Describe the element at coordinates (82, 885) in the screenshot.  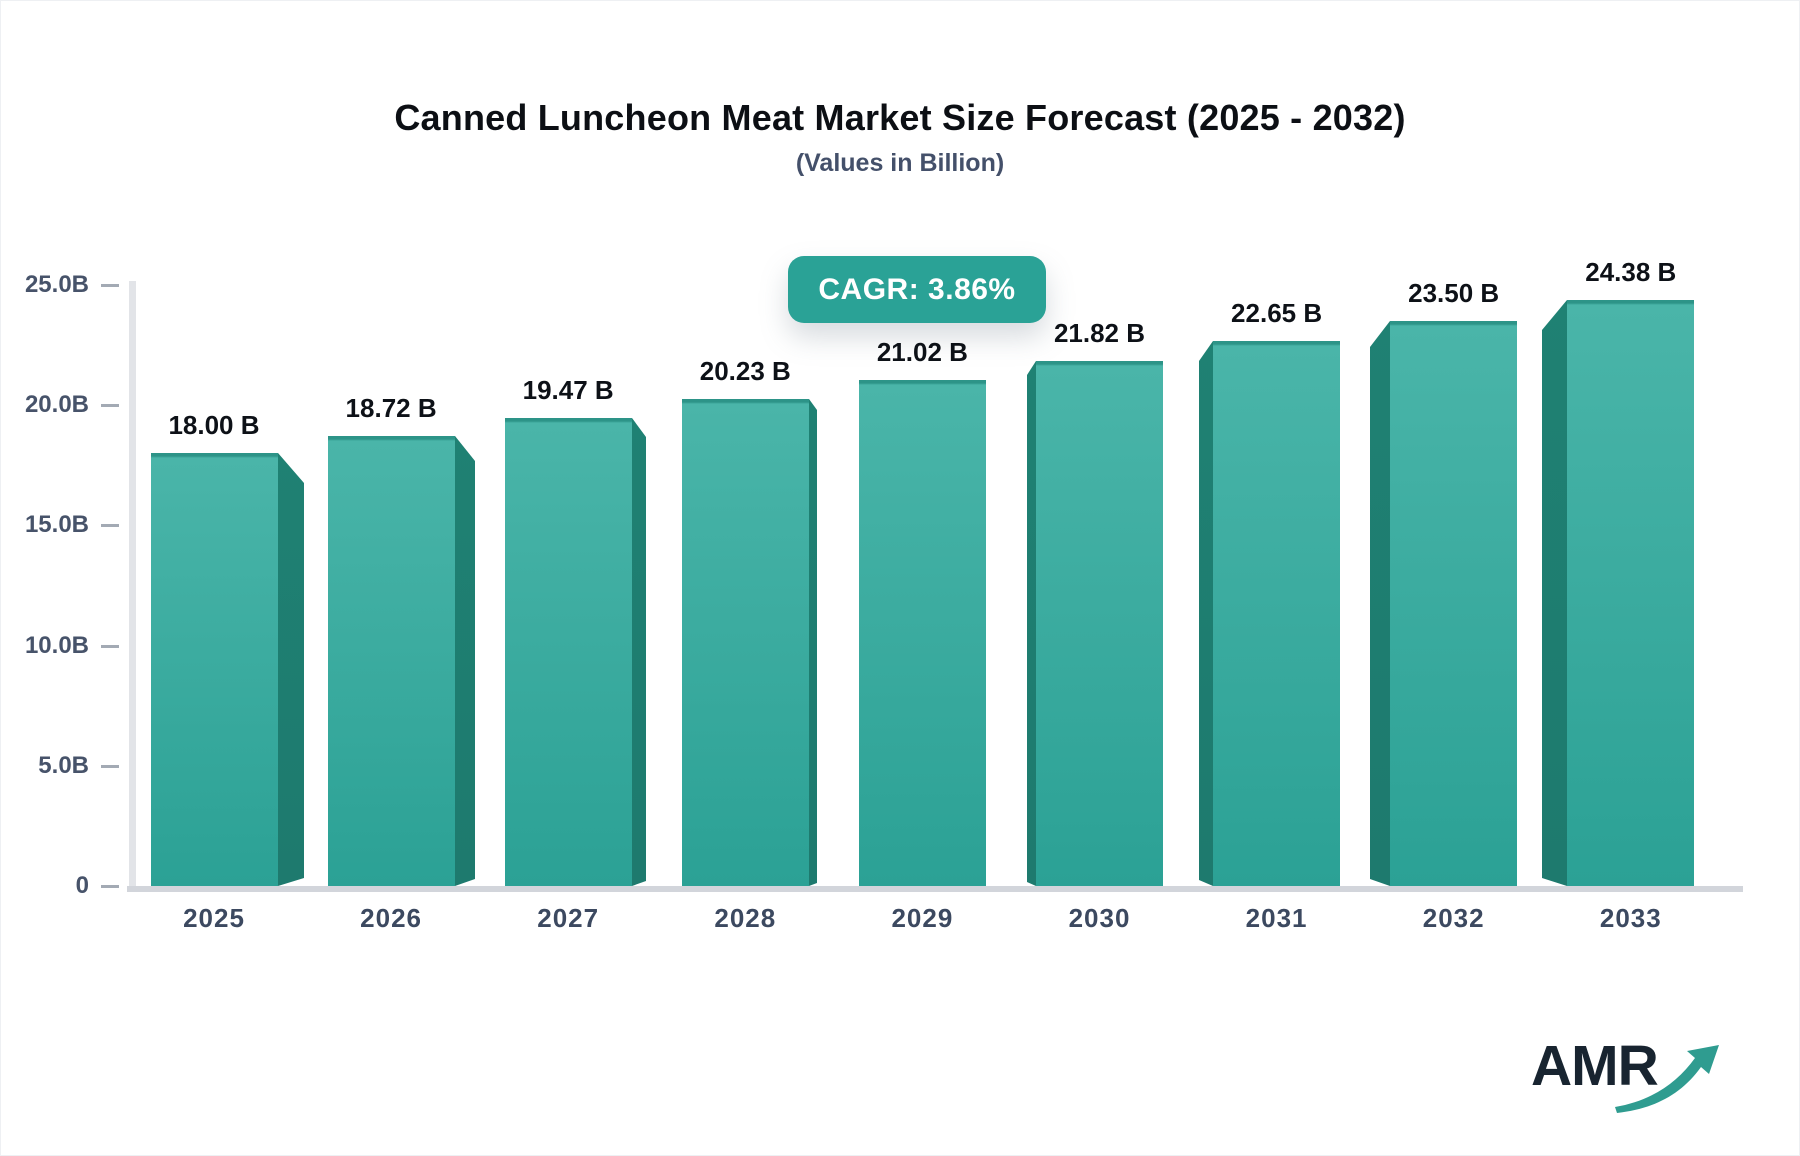
I see `y-tick-label: 0` at that location.